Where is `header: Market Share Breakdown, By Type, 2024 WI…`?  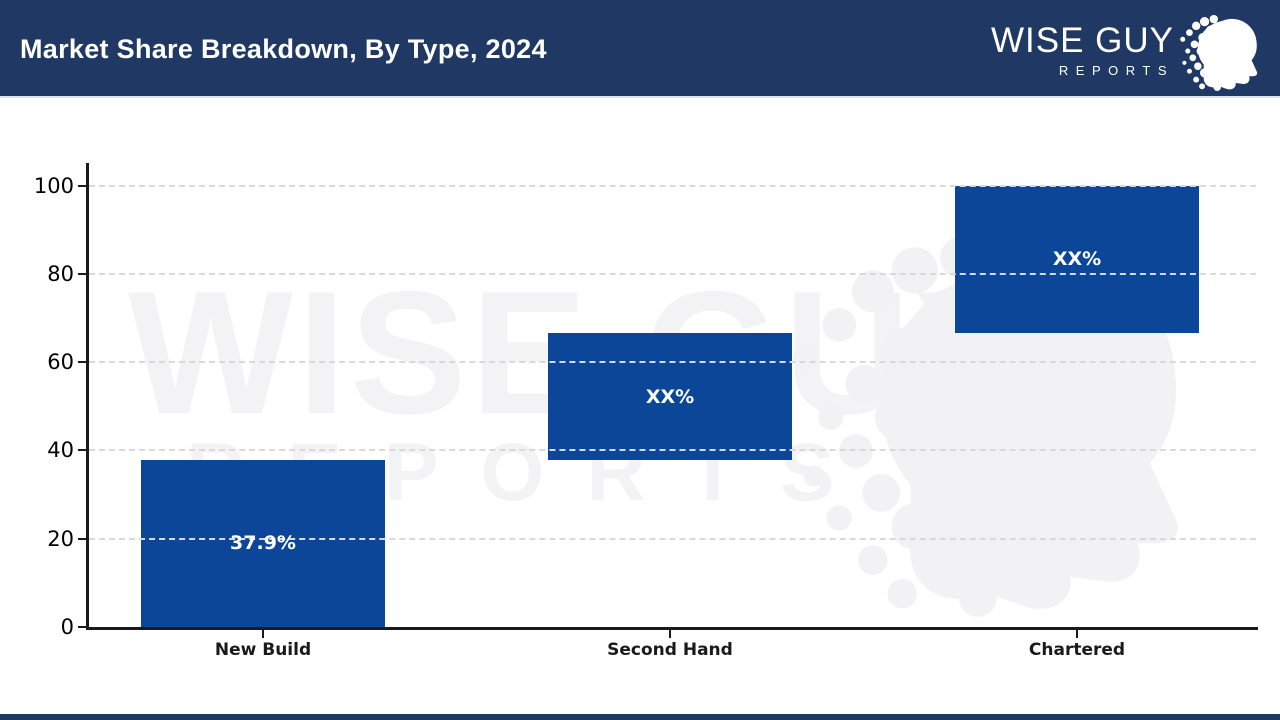
header: Market Share Breakdown, By Type, 2024 WI… is located at coordinates (640, 49).